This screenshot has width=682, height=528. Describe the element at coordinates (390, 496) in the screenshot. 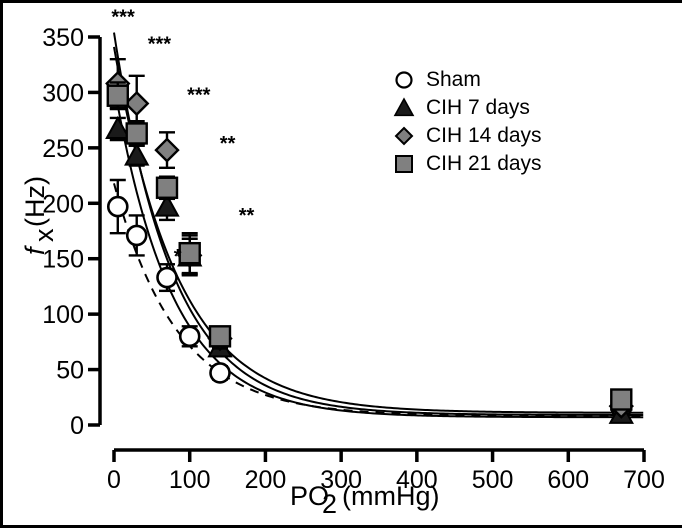

I see `x-axis-title-unit: (mmHg)` at that location.